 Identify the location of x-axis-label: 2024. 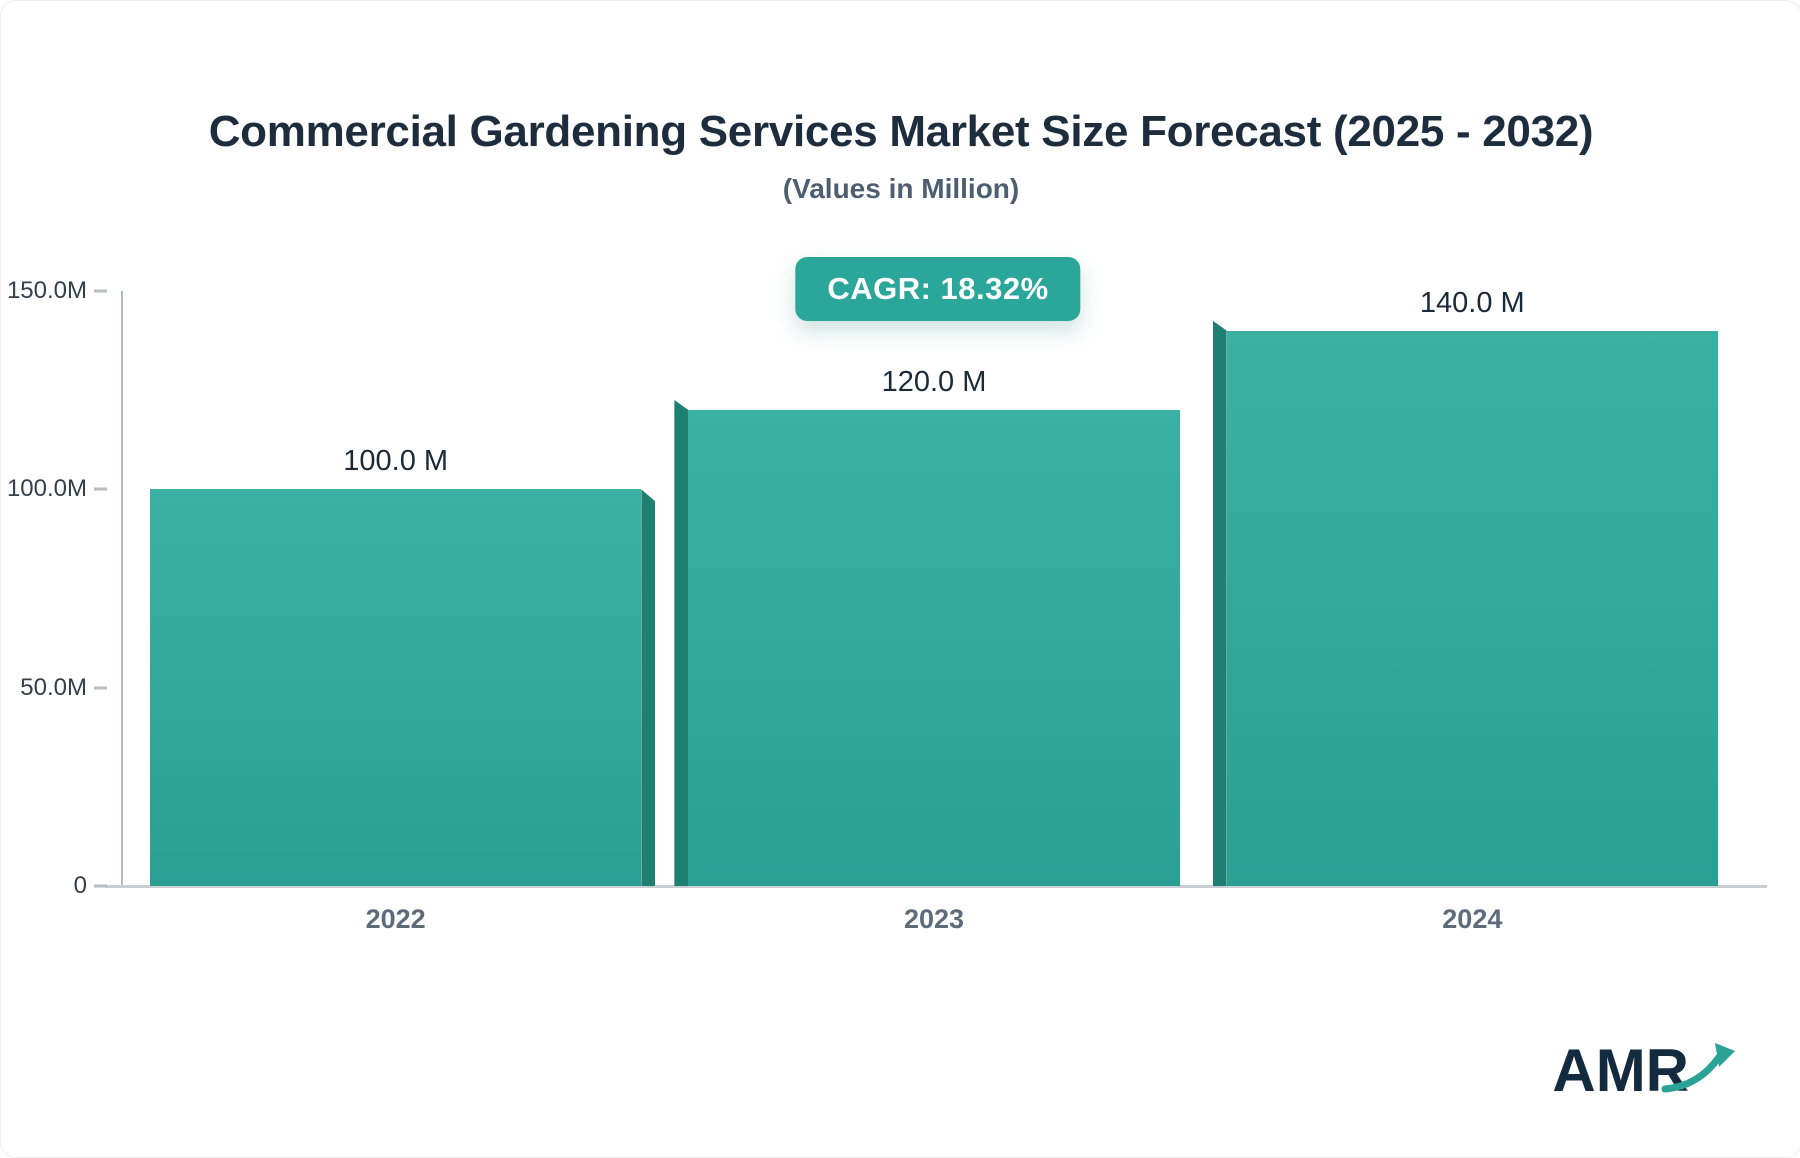
(1472, 919).